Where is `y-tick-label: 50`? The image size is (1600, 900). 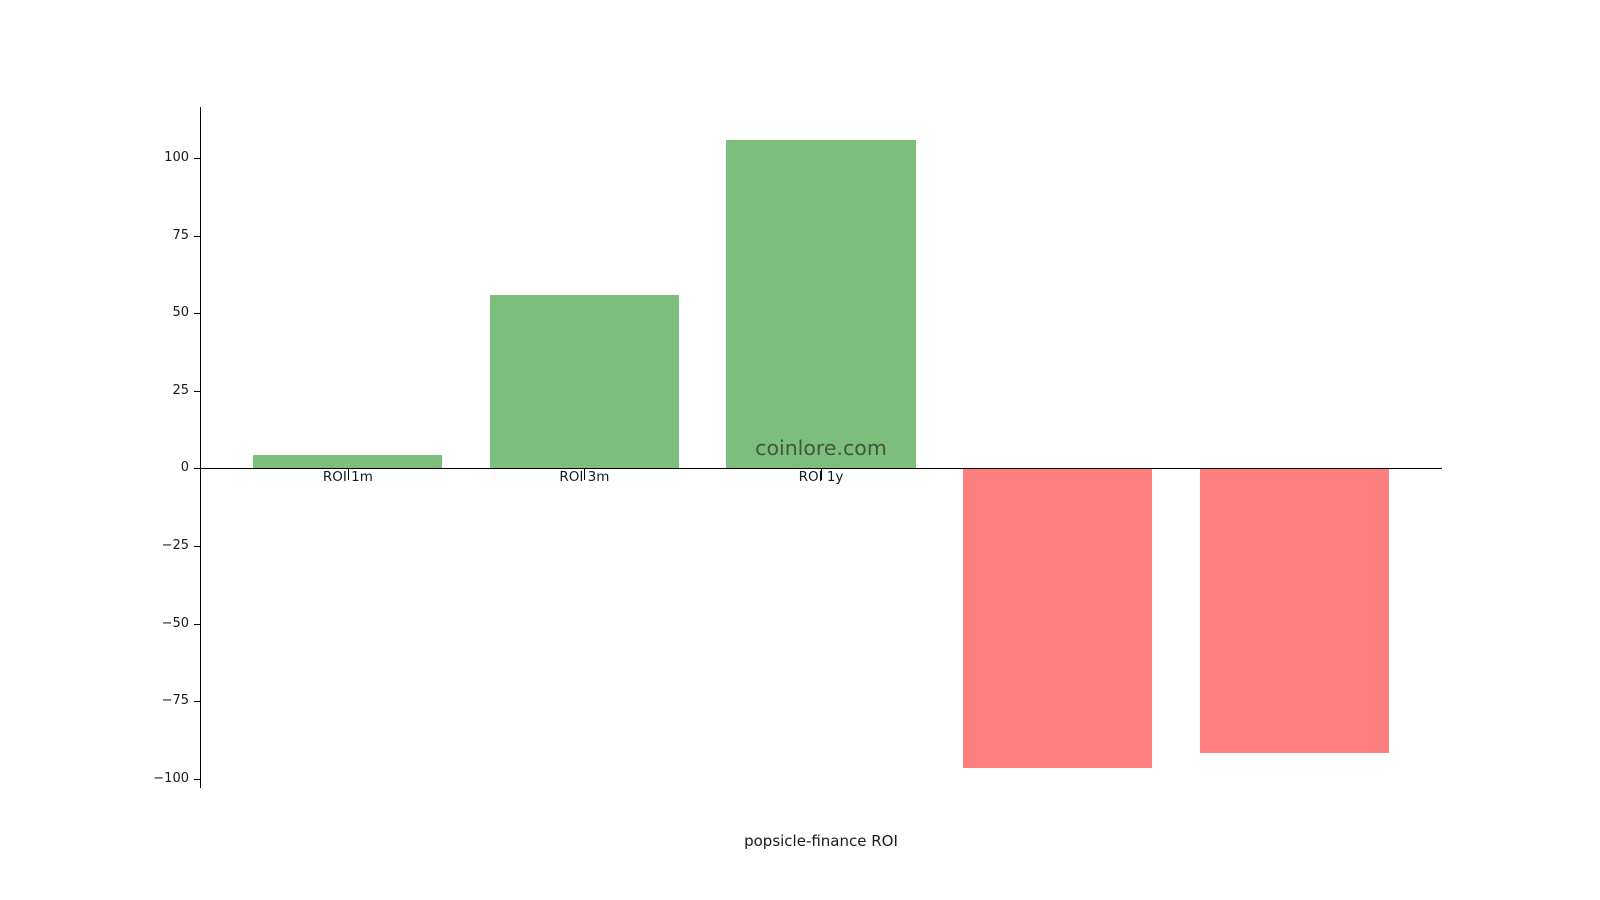 y-tick-label: 50 is located at coordinates (180, 313).